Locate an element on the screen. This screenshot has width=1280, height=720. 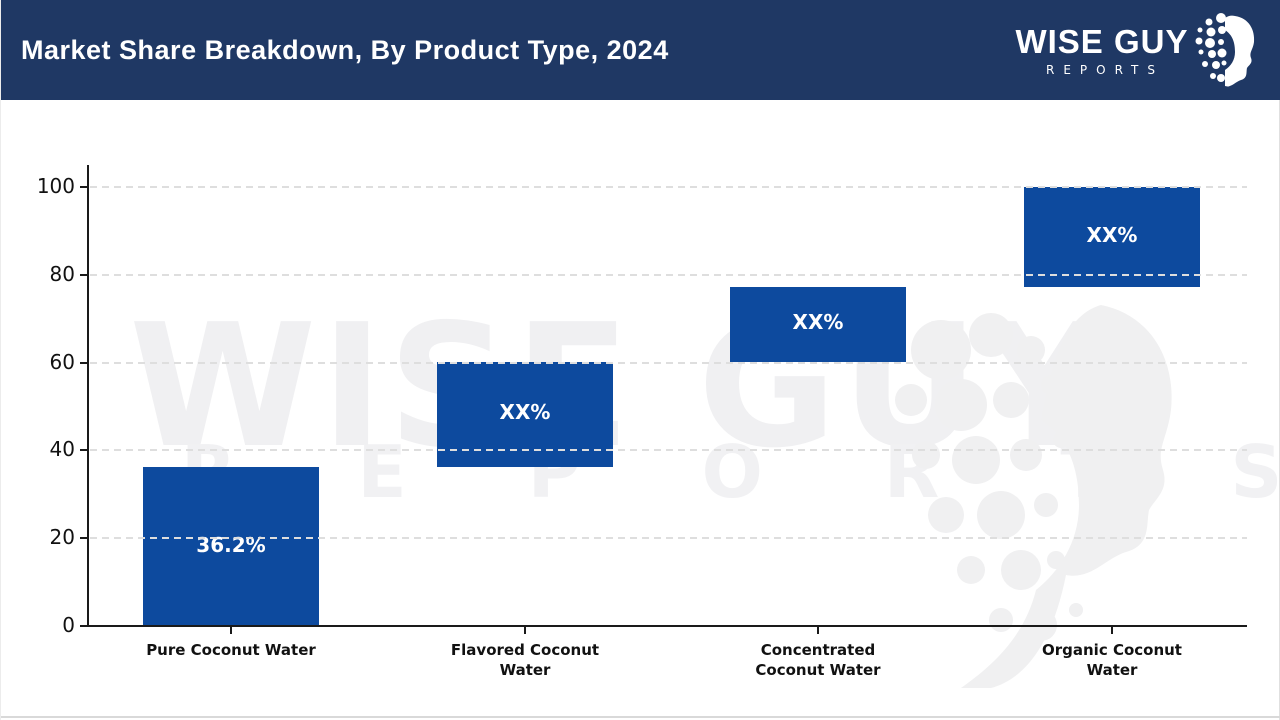
logo-wordmark-line2: REPORTS is located at coordinates (1104, 70).